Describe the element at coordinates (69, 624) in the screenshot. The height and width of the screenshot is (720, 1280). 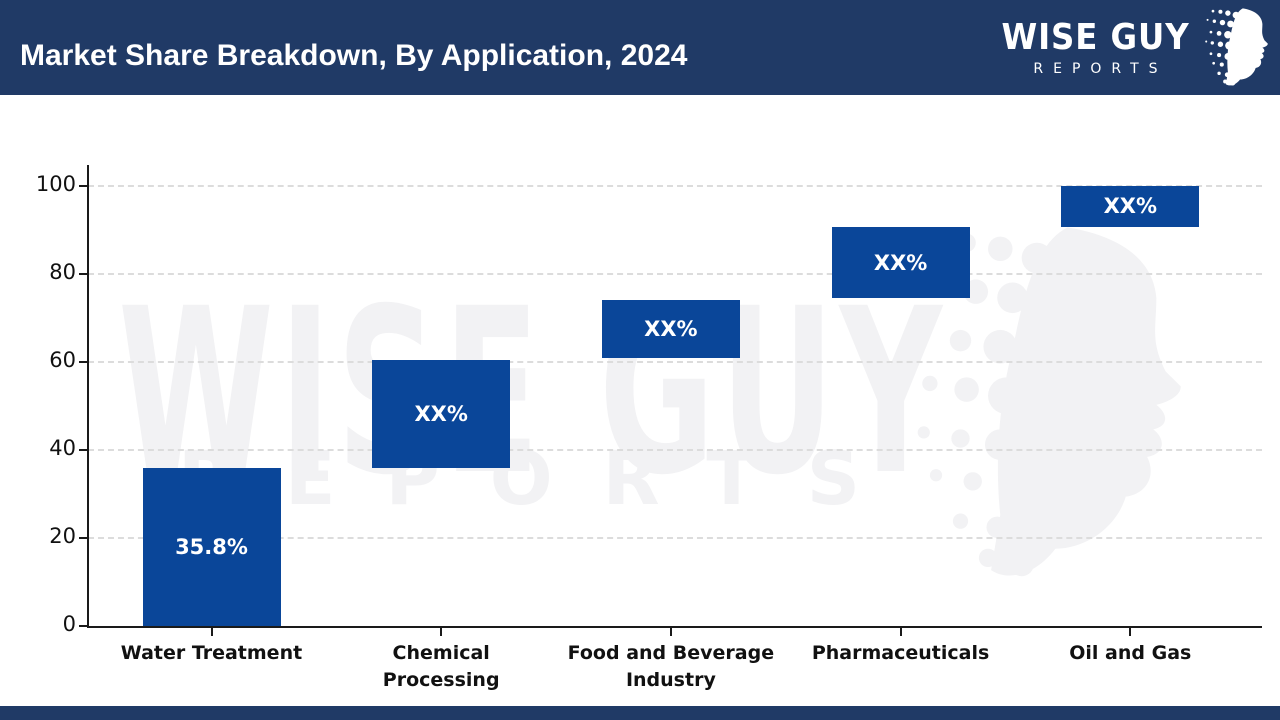
I see `y-axis-tick-label: 0` at that location.